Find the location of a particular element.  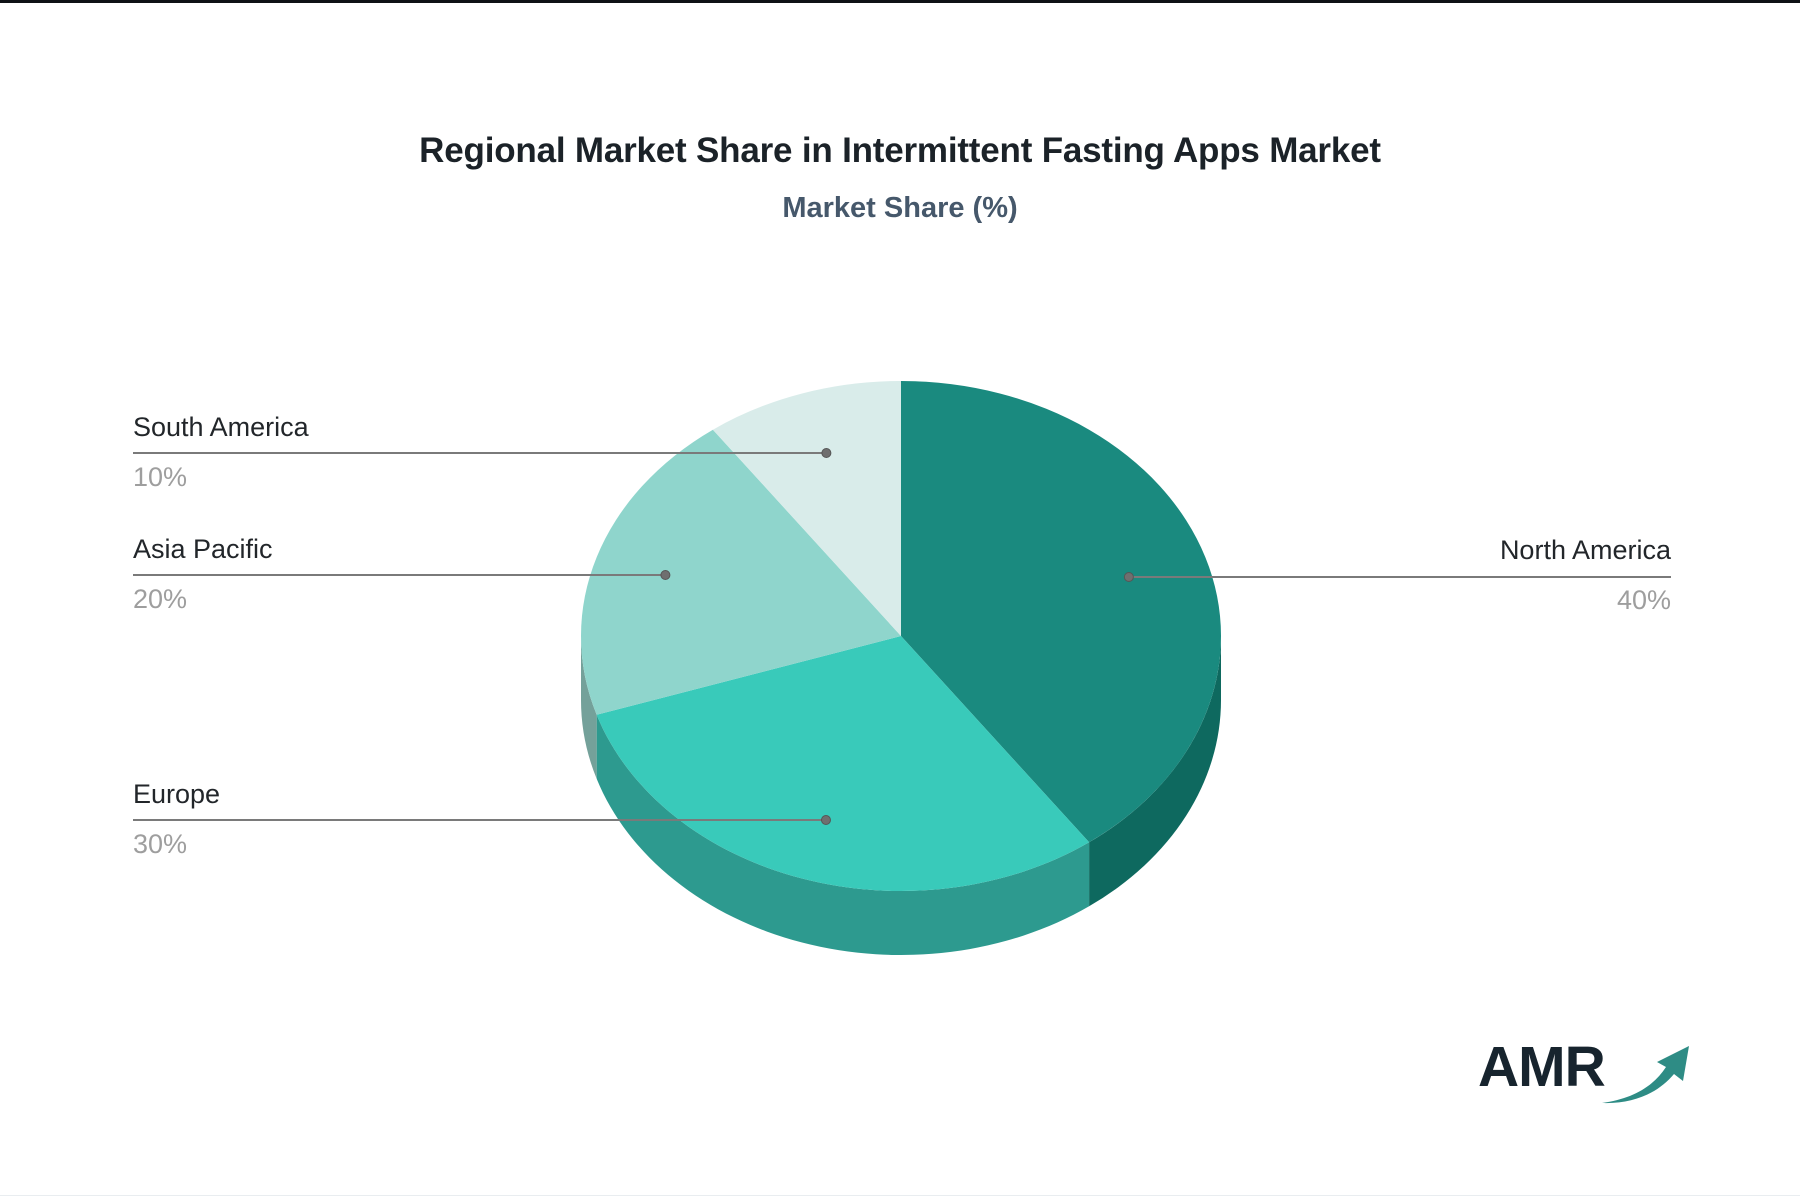

amr-logo: AMR is located at coordinates (1588, 1079).